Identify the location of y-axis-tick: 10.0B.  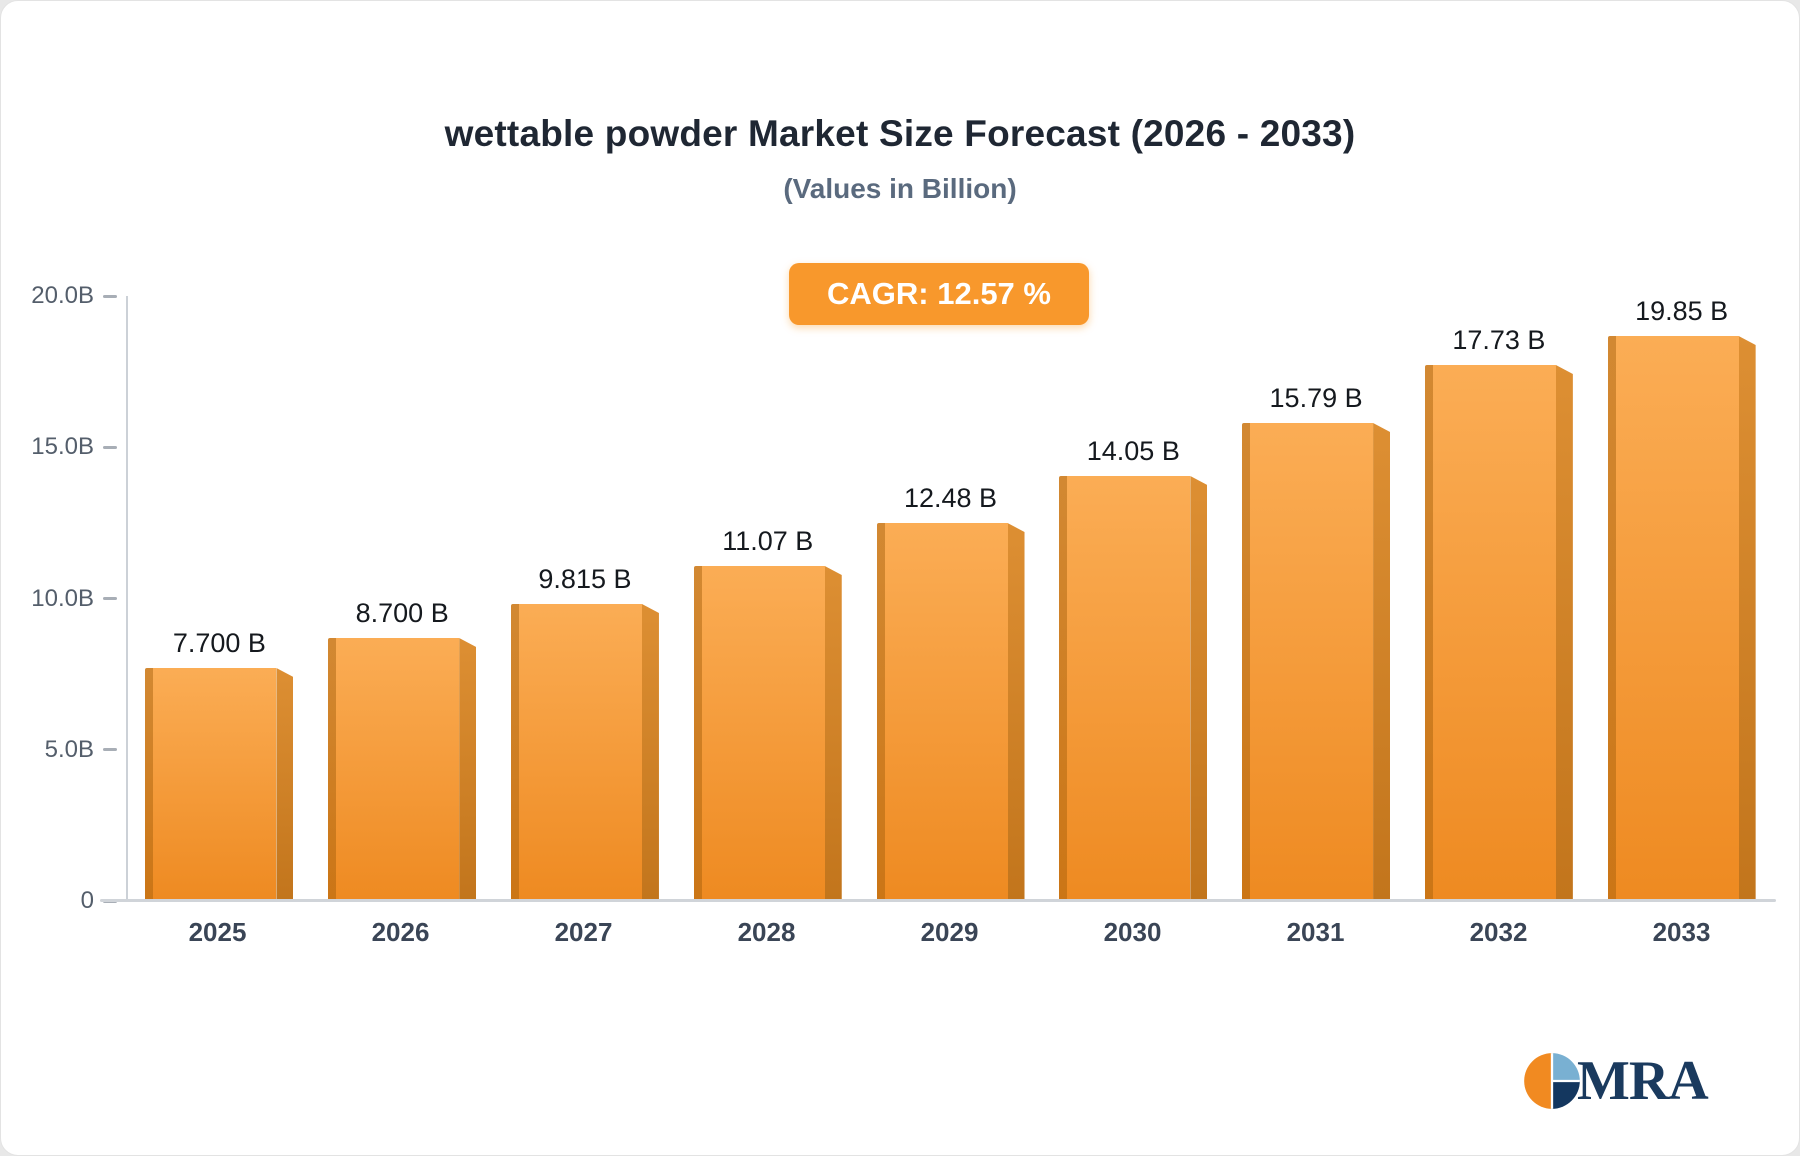
(63, 598).